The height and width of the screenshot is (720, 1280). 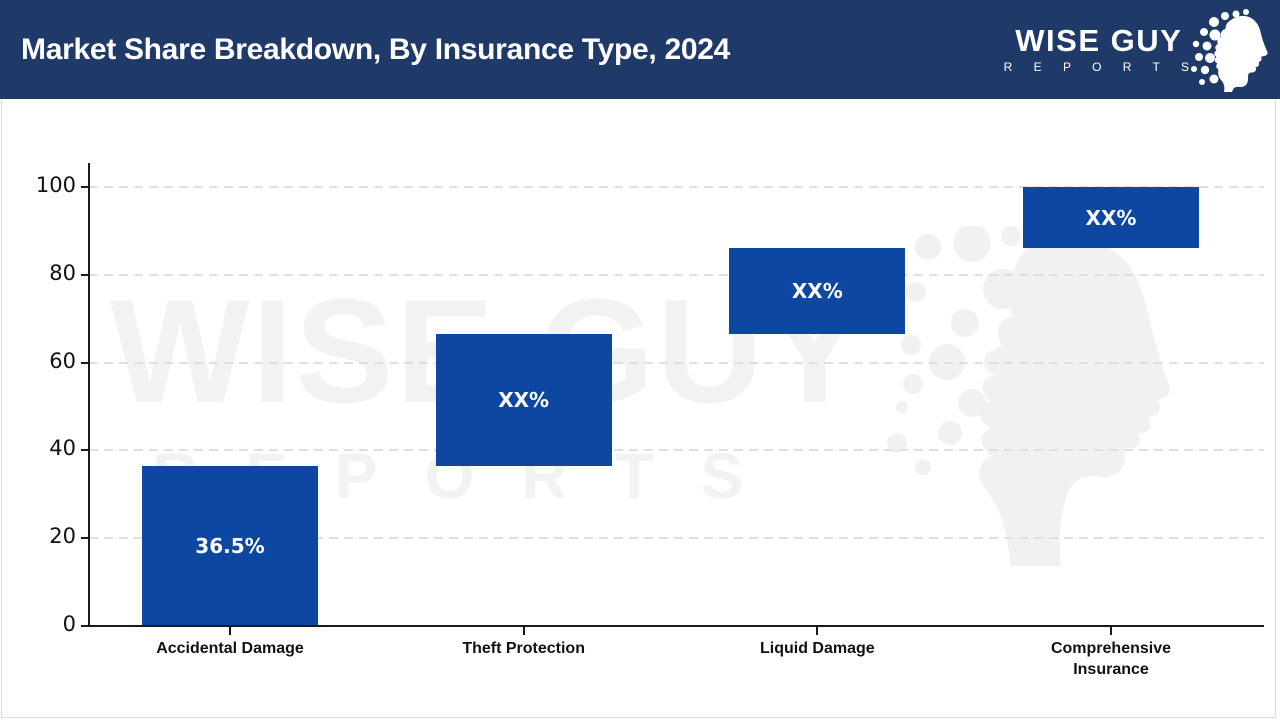 What do you see at coordinates (676, 626) in the screenshot?
I see `x-axis-line` at bounding box center [676, 626].